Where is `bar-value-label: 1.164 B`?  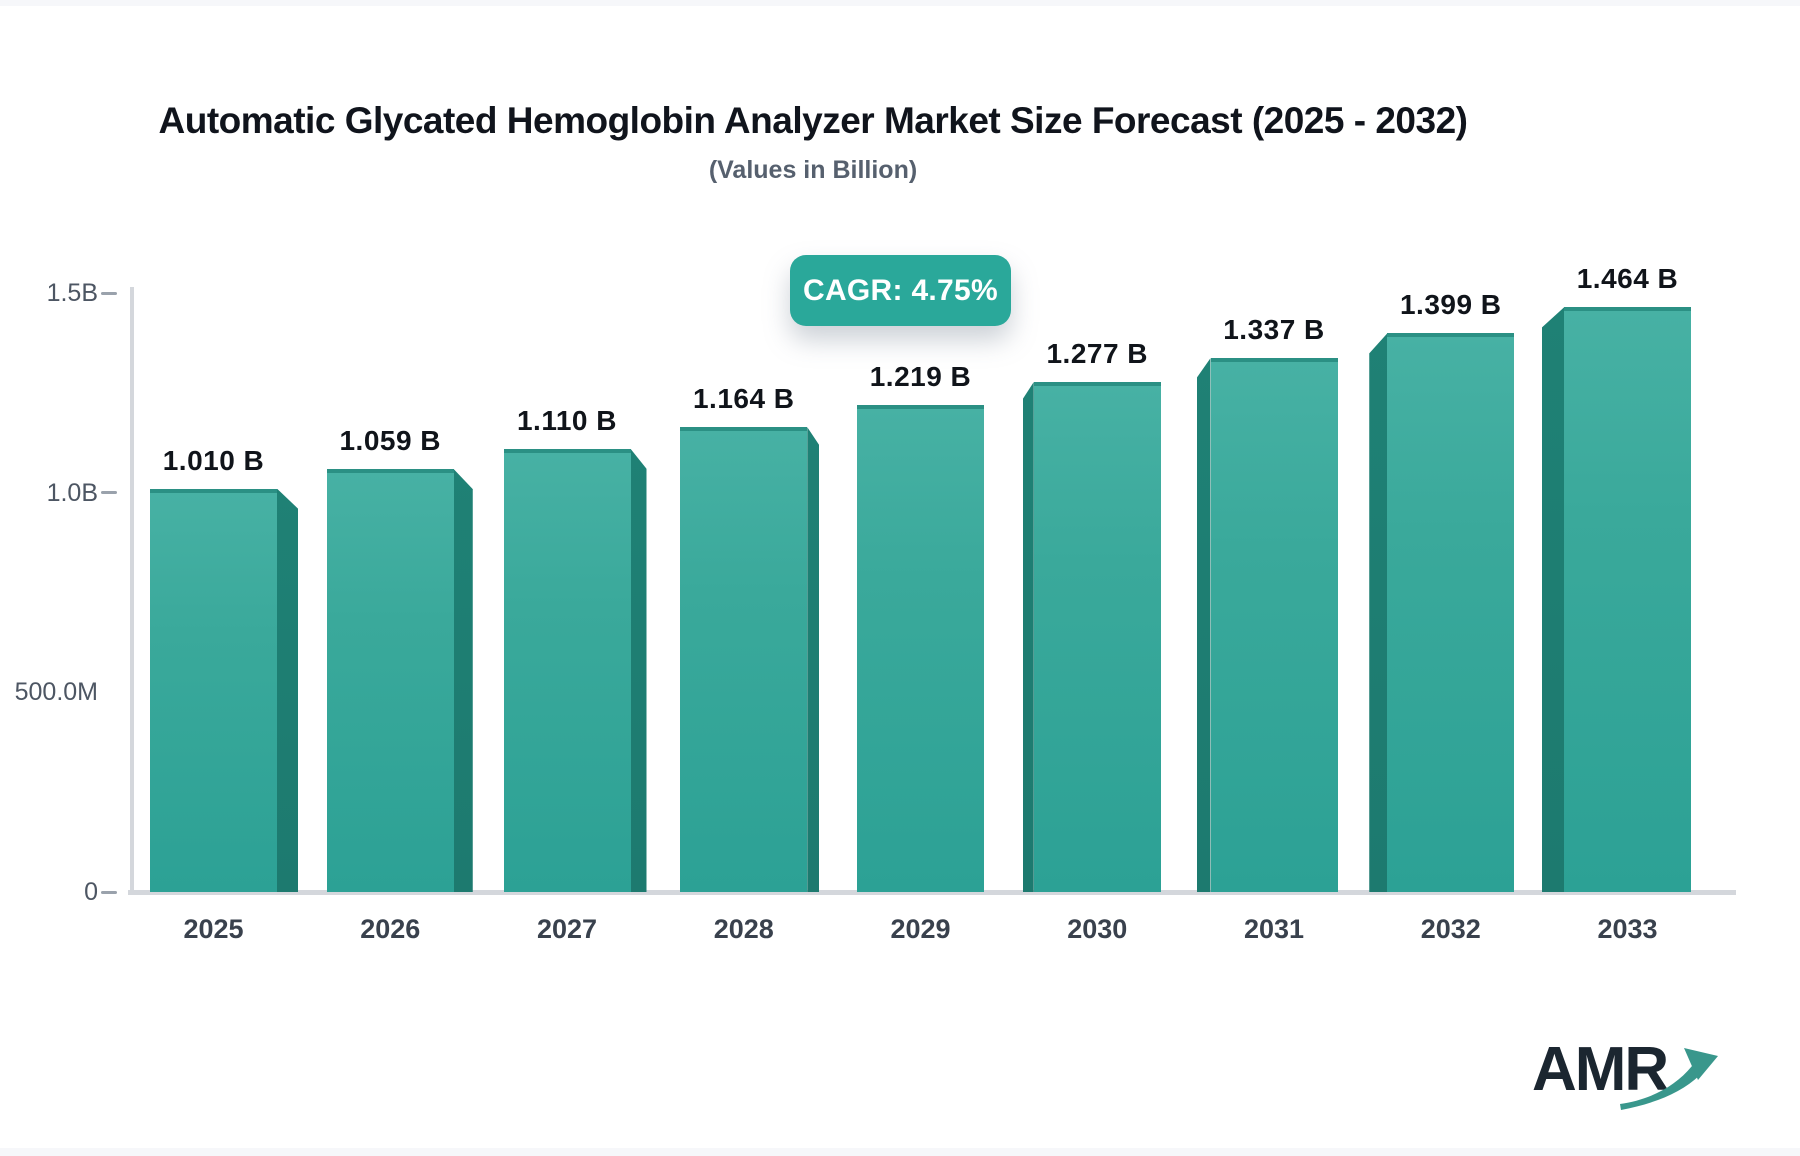 bar-value-label: 1.164 B is located at coordinates (743, 399).